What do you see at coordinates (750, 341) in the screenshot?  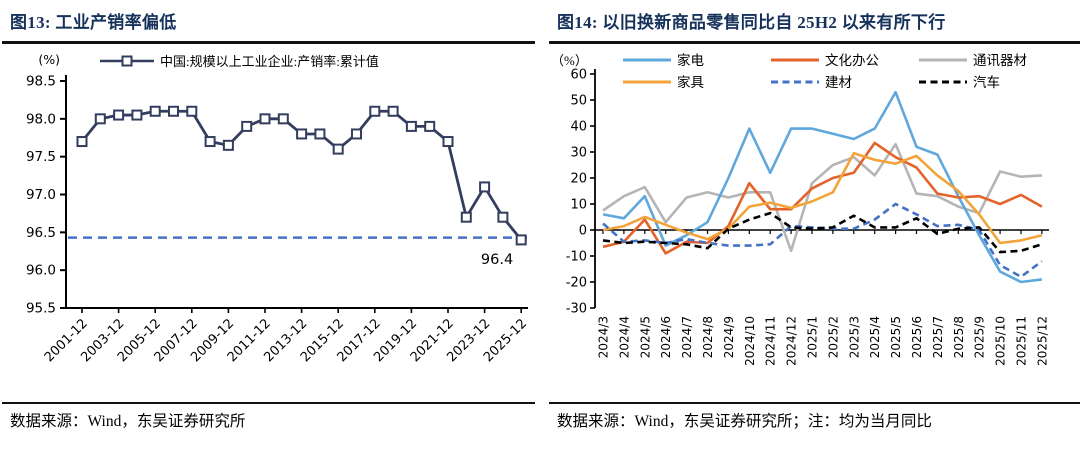 I see `svg-text: 2024/10` at bounding box center [750, 341].